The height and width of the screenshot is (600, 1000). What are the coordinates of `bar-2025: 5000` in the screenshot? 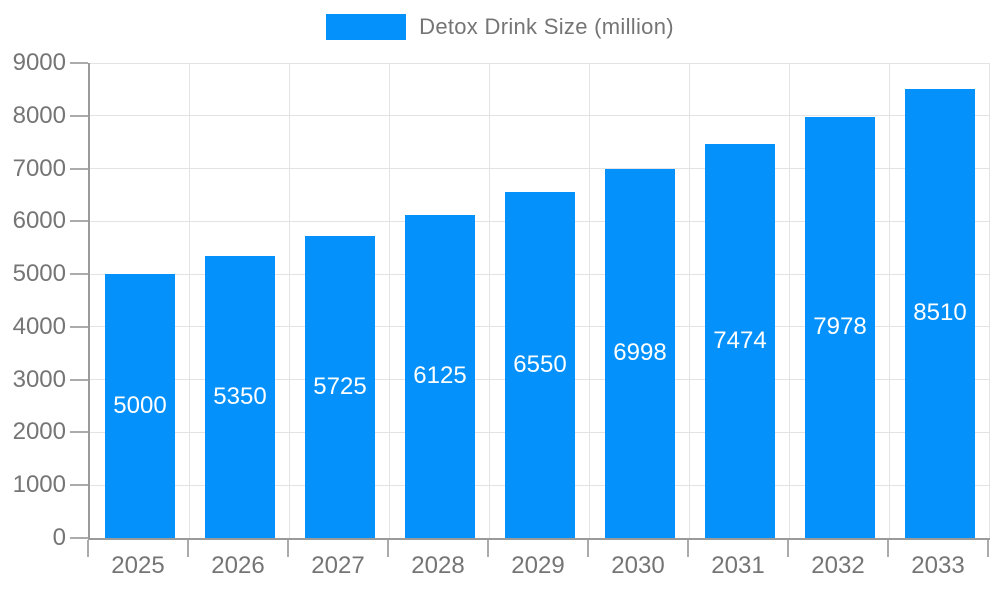 It's located at (140, 406).